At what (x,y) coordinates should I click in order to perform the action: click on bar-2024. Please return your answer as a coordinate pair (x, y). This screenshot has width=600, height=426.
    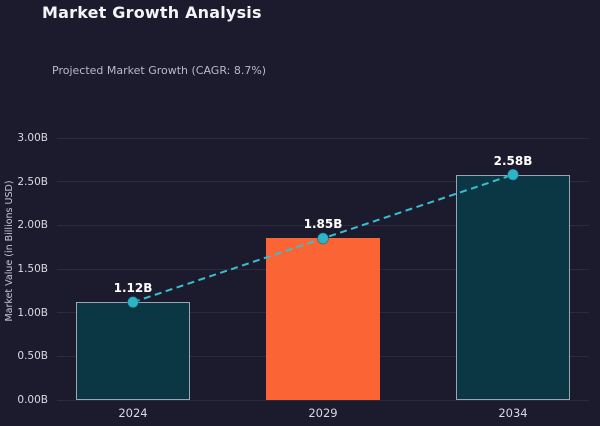
    Looking at the image, I should click on (133, 351).